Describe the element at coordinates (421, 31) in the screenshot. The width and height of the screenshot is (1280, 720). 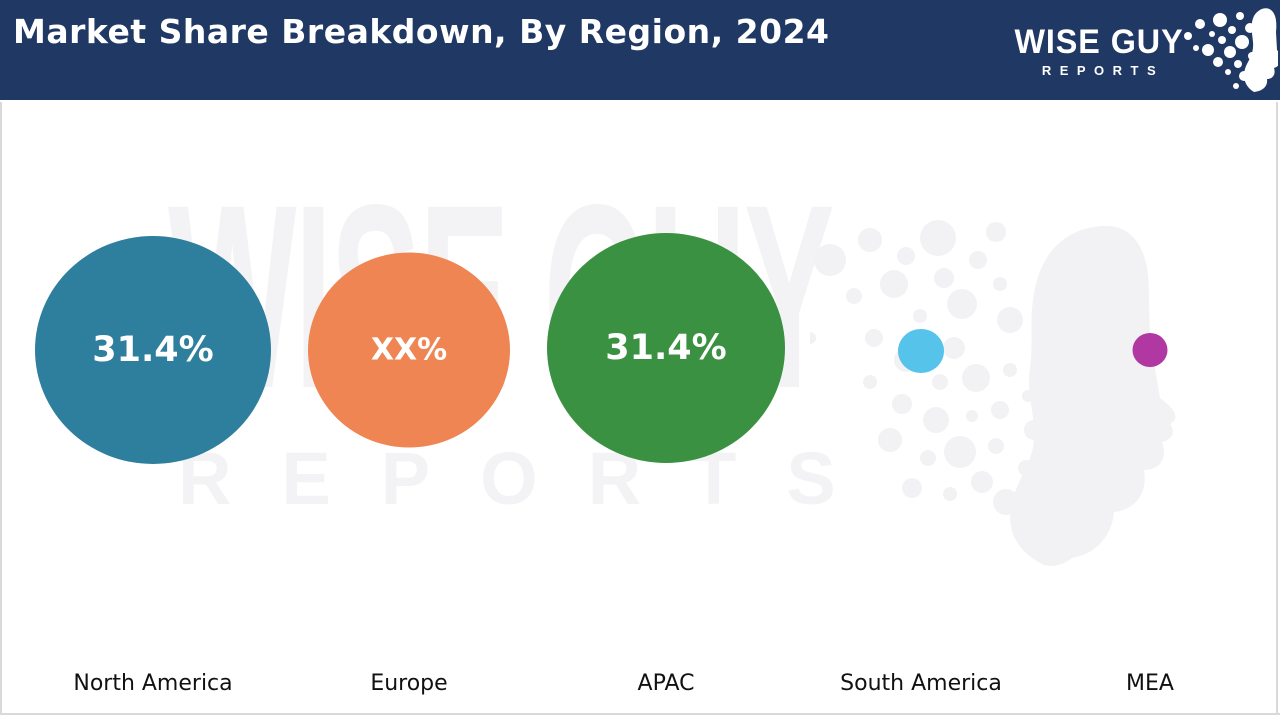
I see `page-title: Market Share Breakdown, By Region, 2024` at that location.